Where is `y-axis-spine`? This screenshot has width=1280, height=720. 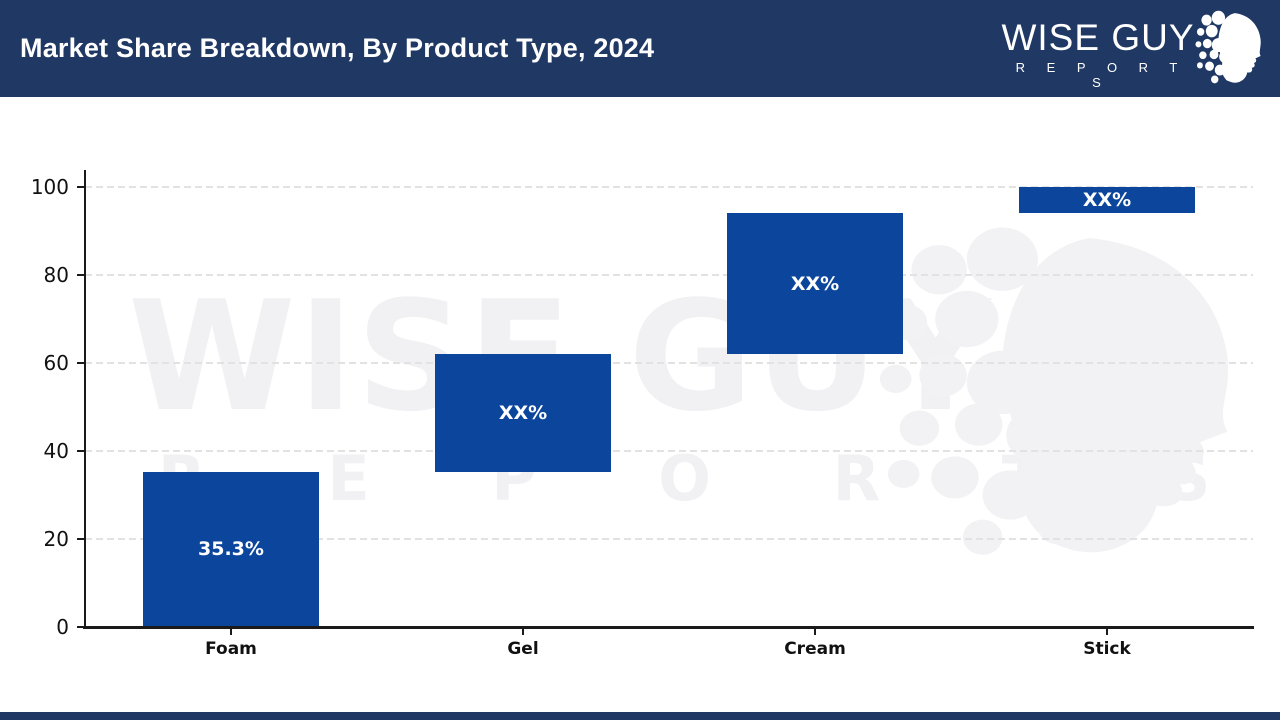
y-axis-spine is located at coordinates (85, 399).